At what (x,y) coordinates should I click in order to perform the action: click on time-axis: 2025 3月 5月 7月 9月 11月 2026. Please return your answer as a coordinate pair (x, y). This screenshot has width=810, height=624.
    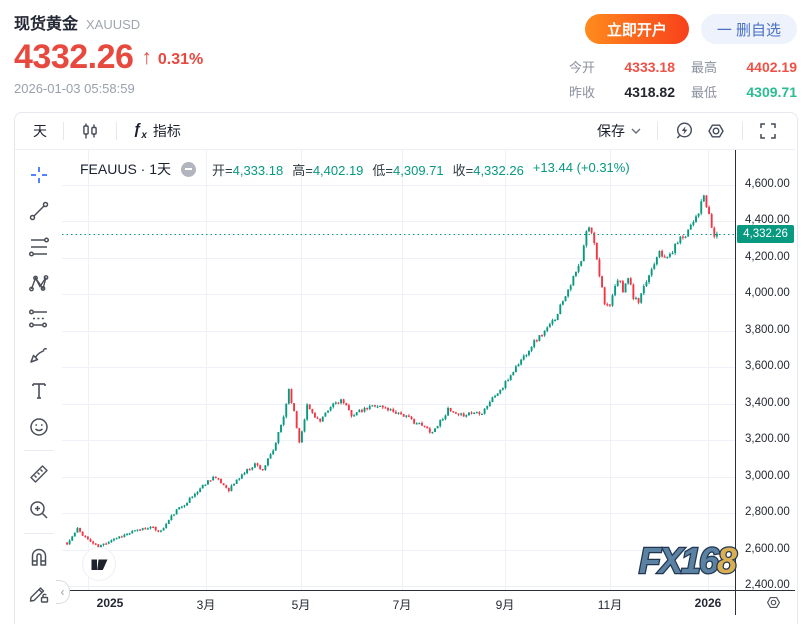
    Looking at the image, I should click on (428, 603).